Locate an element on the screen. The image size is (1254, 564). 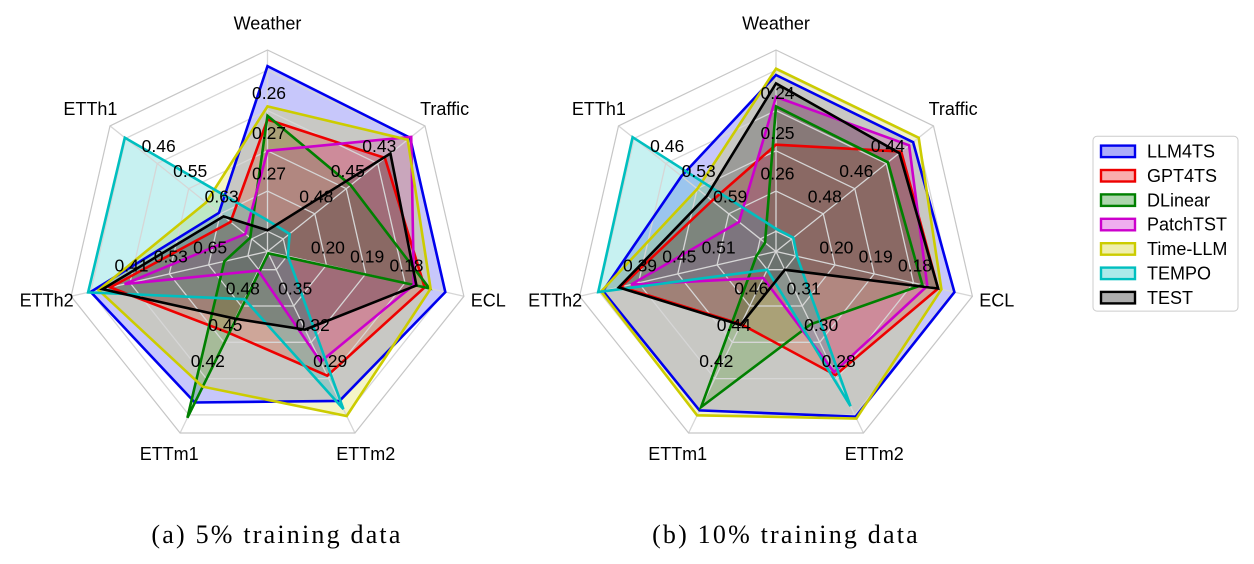
svg-text: 0.39 is located at coordinates (640, 265).